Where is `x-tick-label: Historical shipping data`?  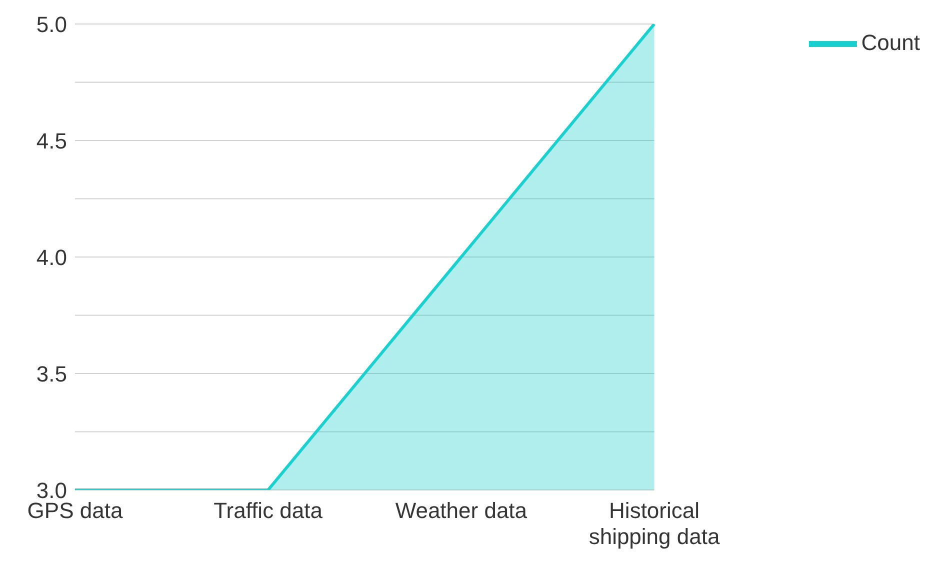
x-tick-label: Historical shipping data is located at coordinates (654, 523).